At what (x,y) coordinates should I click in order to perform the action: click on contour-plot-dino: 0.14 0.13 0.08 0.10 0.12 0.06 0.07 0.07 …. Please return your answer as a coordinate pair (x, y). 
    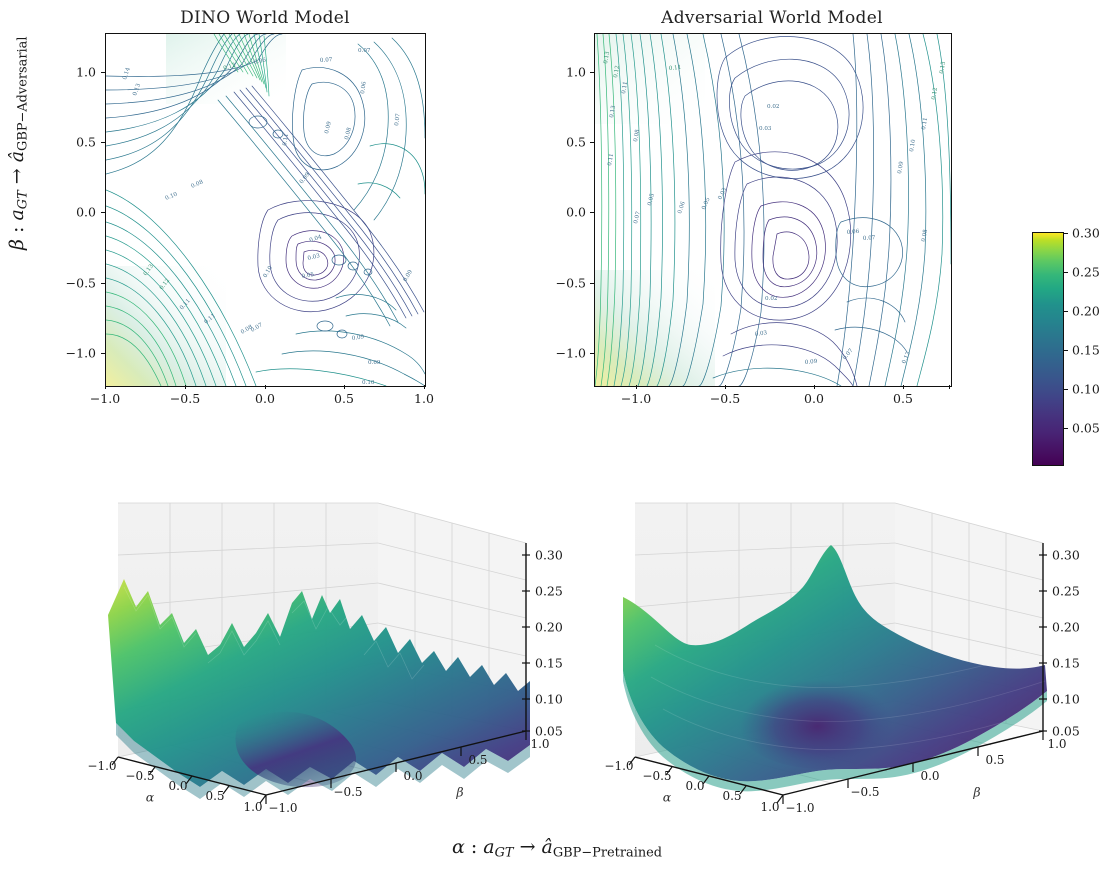
    Looking at the image, I should click on (265, 210).